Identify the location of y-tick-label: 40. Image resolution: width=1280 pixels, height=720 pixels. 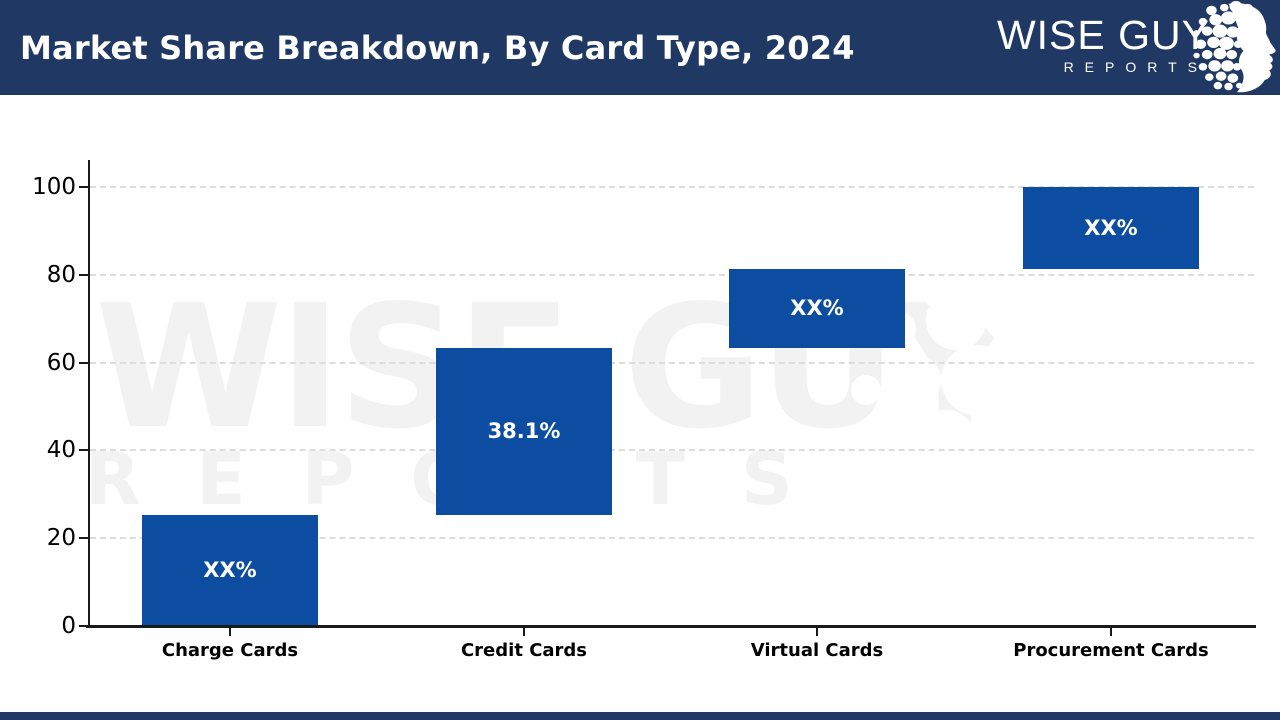
(61, 450).